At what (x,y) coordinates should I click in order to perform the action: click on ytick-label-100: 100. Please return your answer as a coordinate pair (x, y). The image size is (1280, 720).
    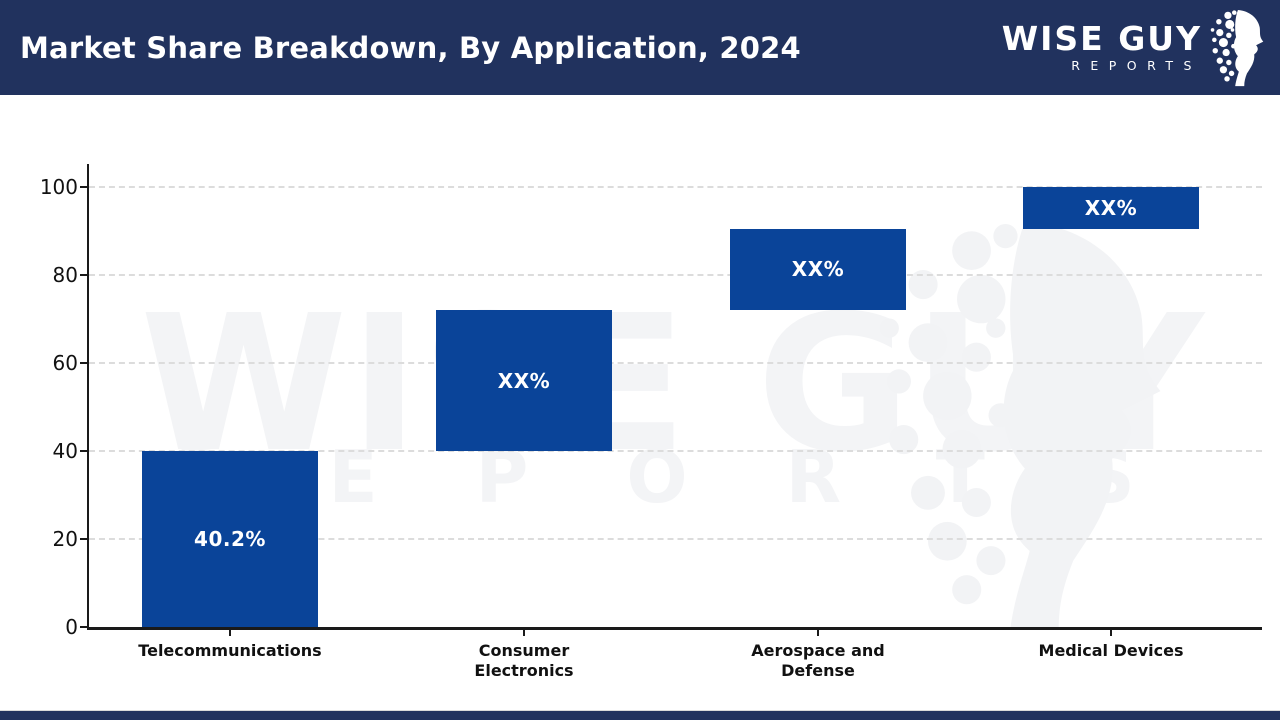
    Looking at the image, I should click on (58, 187).